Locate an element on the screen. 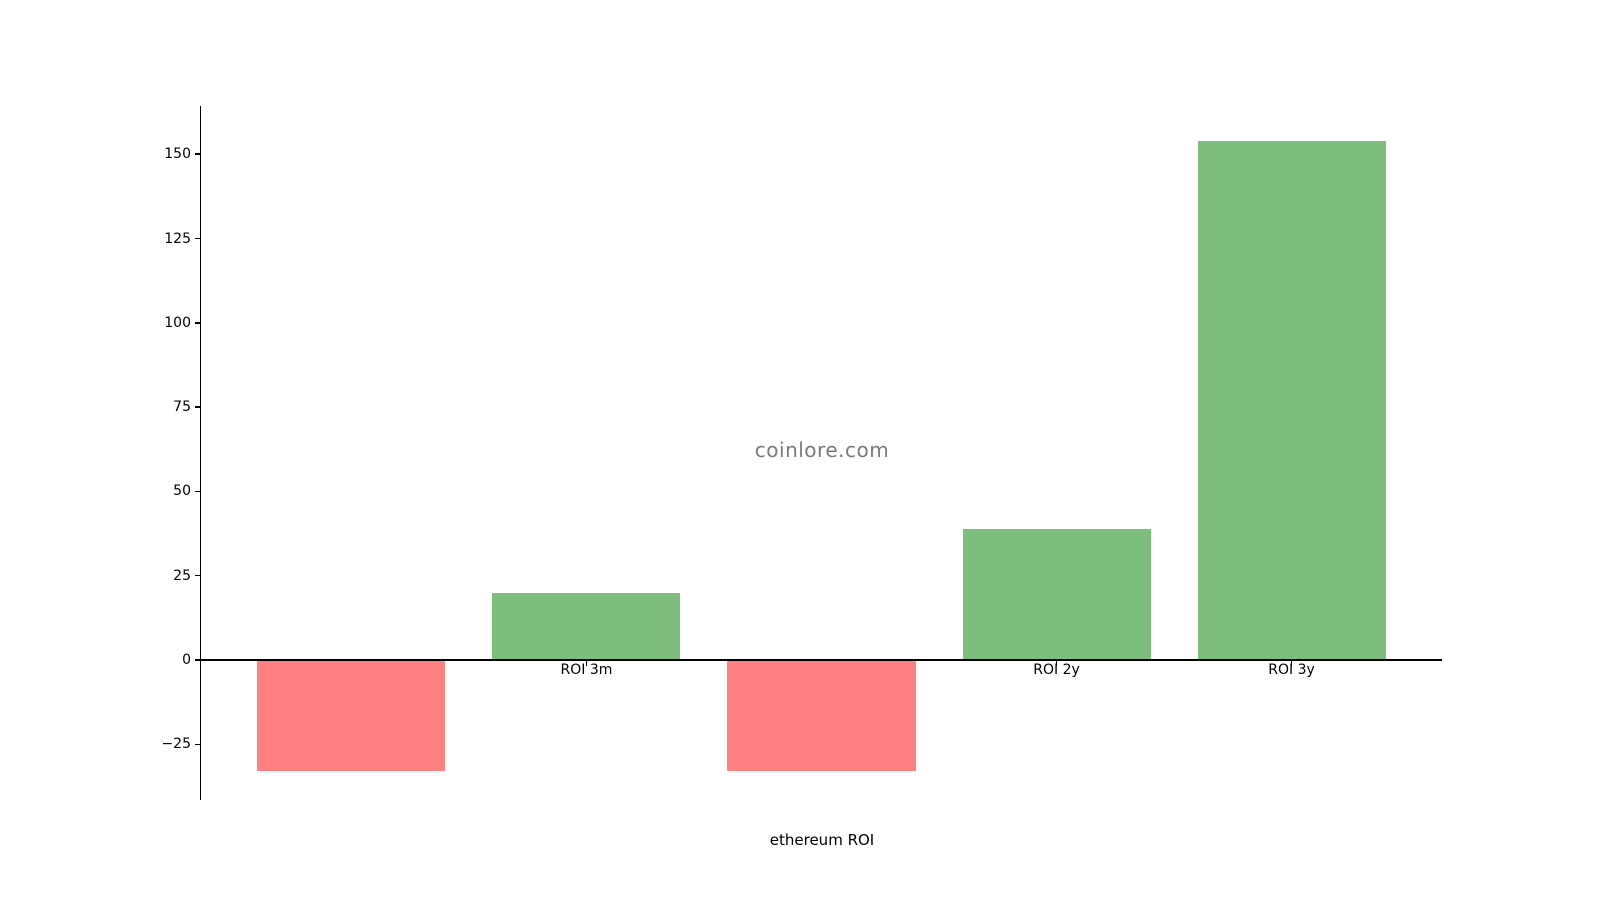  bar-positive-roi-3y is located at coordinates (1291, 400).